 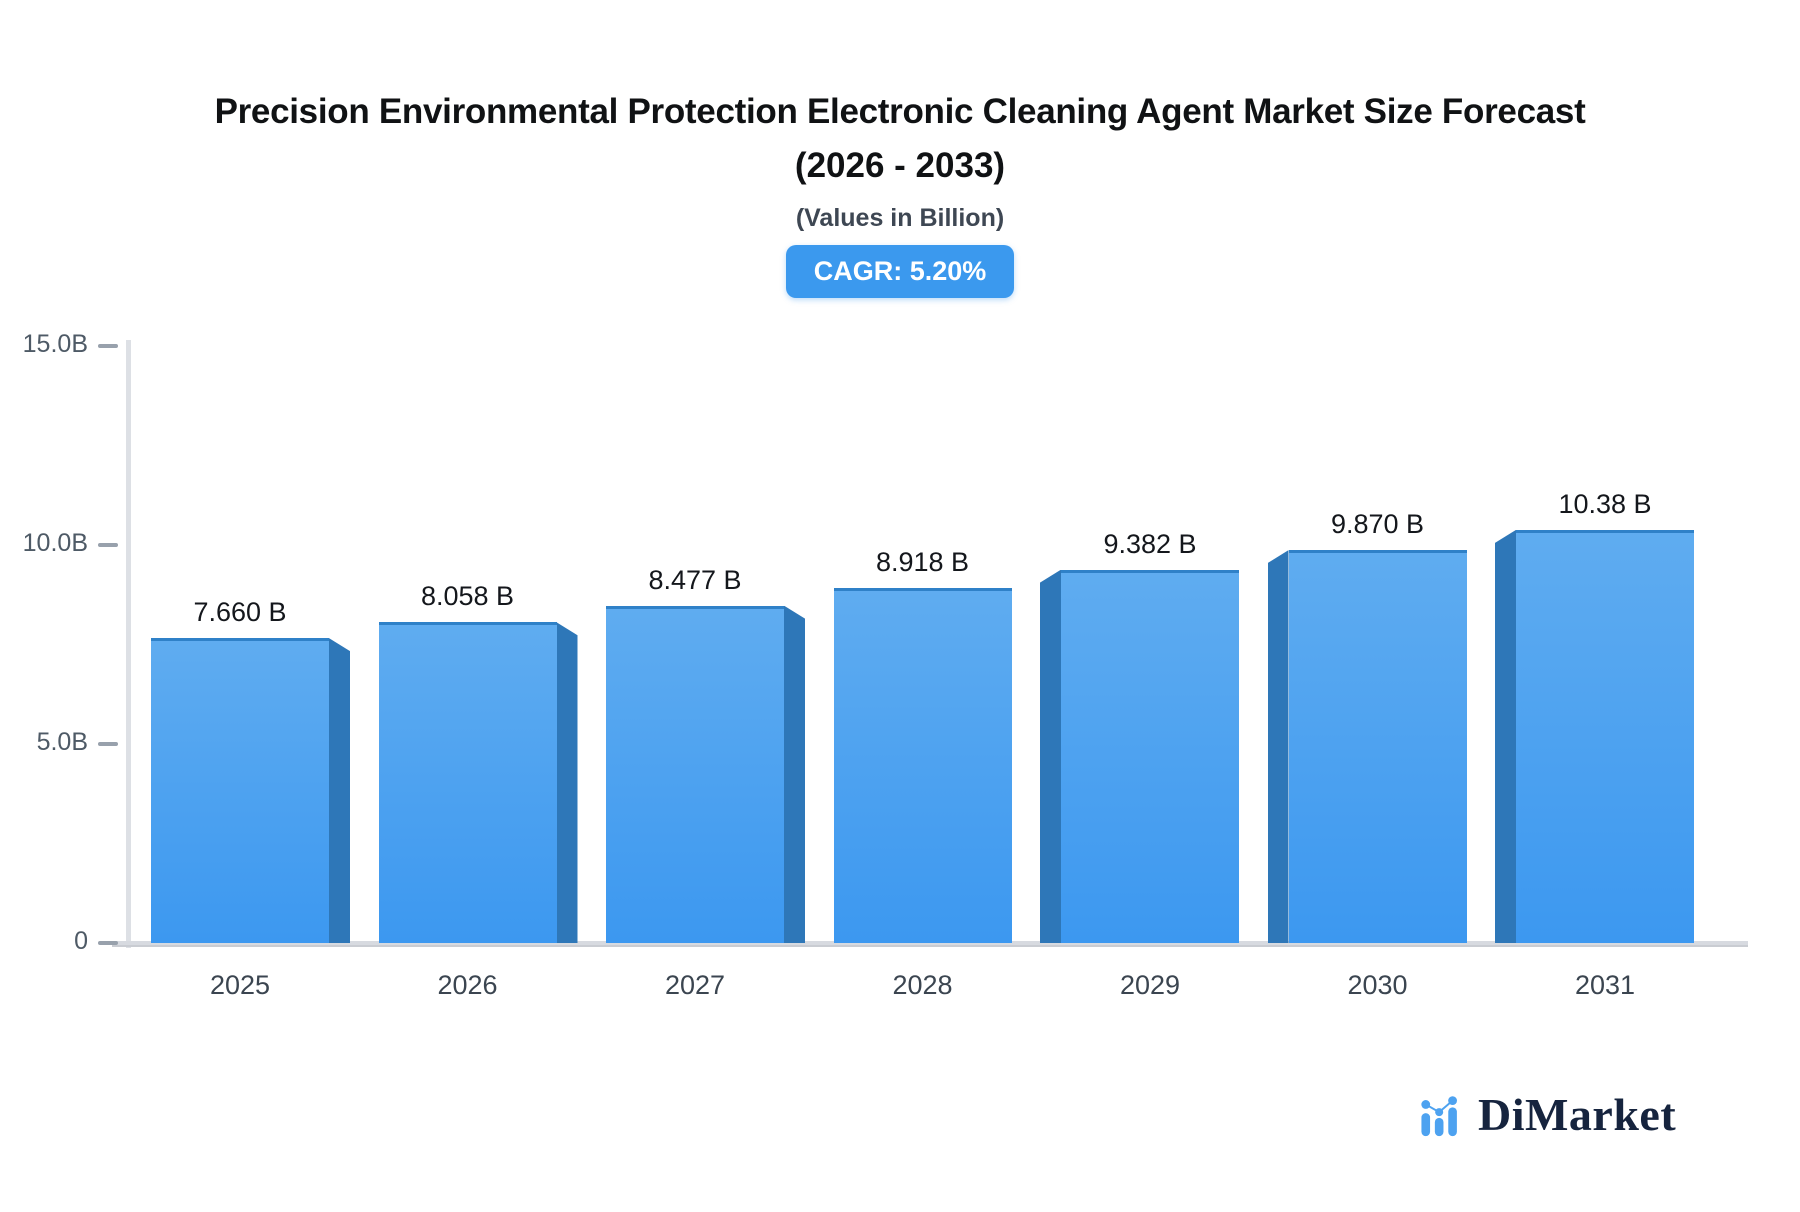 What do you see at coordinates (695, 579) in the screenshot?
I see `bar-value-label: 8.477 B` at bounding box center [695, 579].